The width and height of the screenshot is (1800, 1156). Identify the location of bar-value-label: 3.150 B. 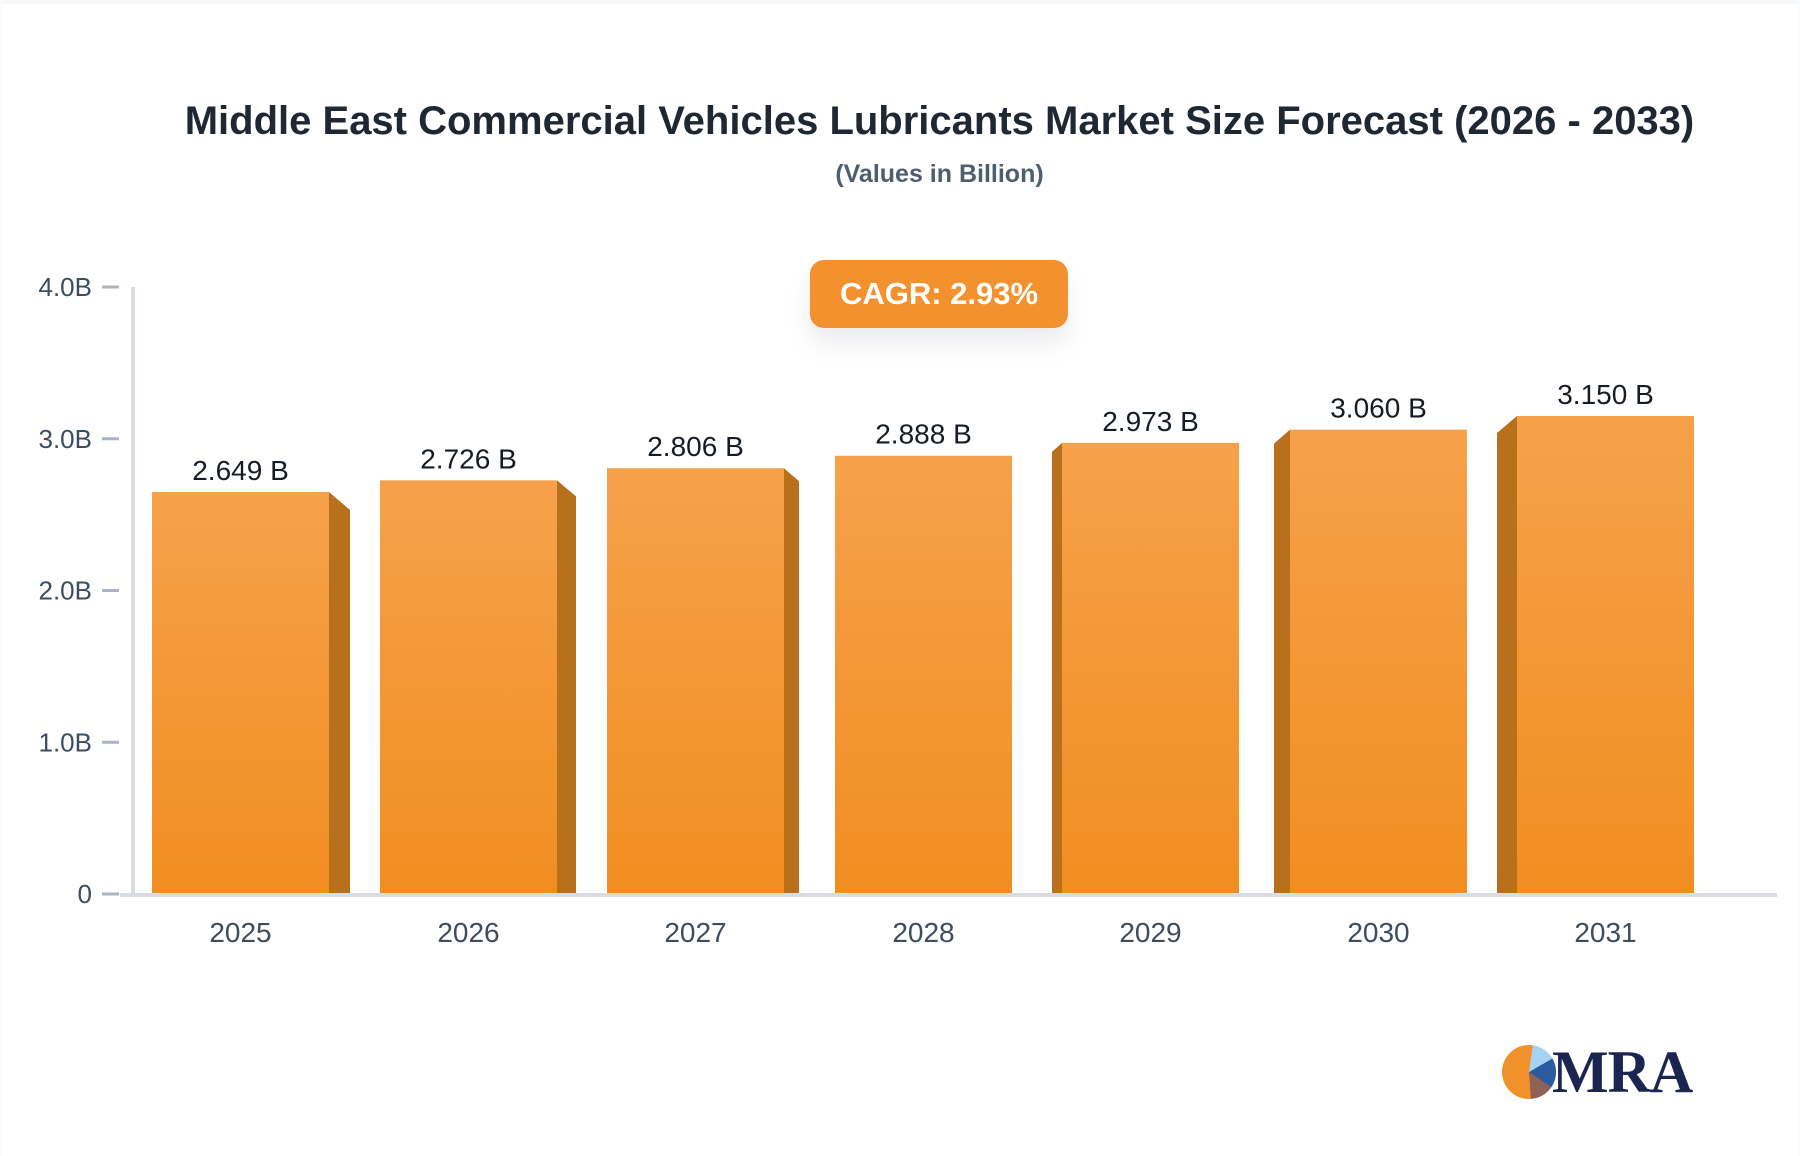
(1605, 394).